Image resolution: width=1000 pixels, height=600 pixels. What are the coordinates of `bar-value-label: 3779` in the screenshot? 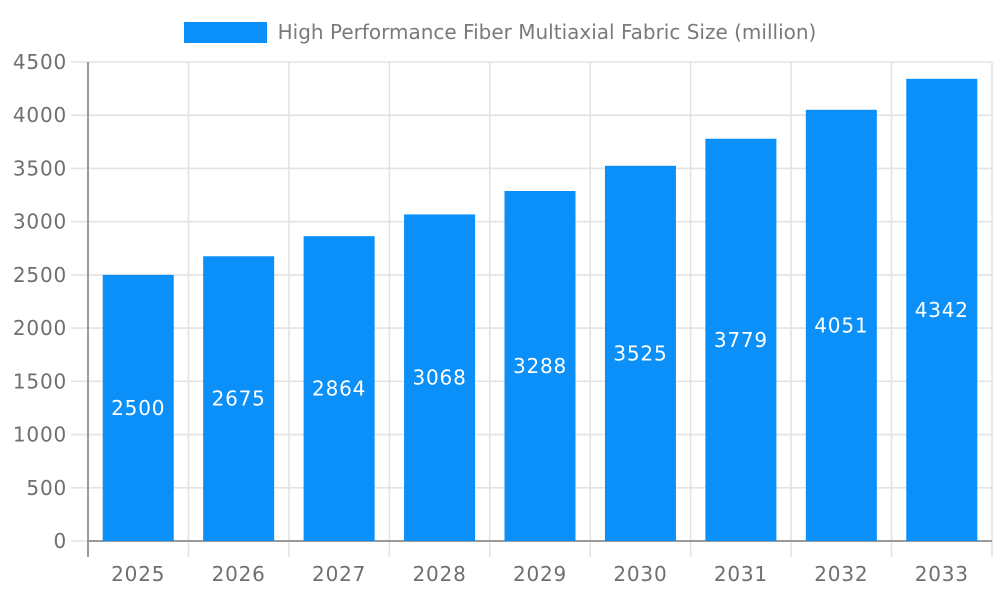 It's located at (741, 340).